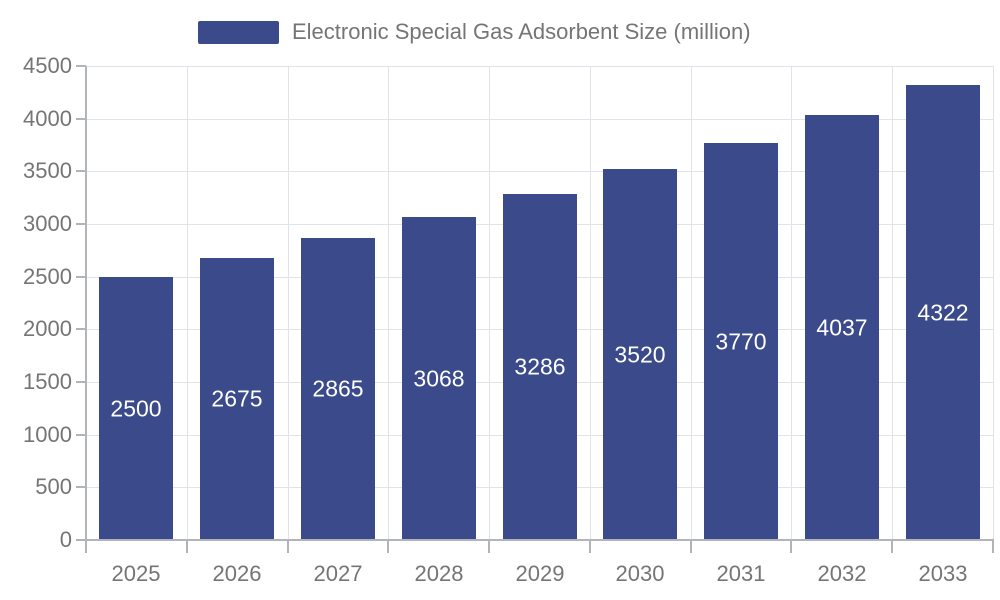  Describe the element at coordinates (86, 303) in the screenshot. I see `y-axis-line` at that location.